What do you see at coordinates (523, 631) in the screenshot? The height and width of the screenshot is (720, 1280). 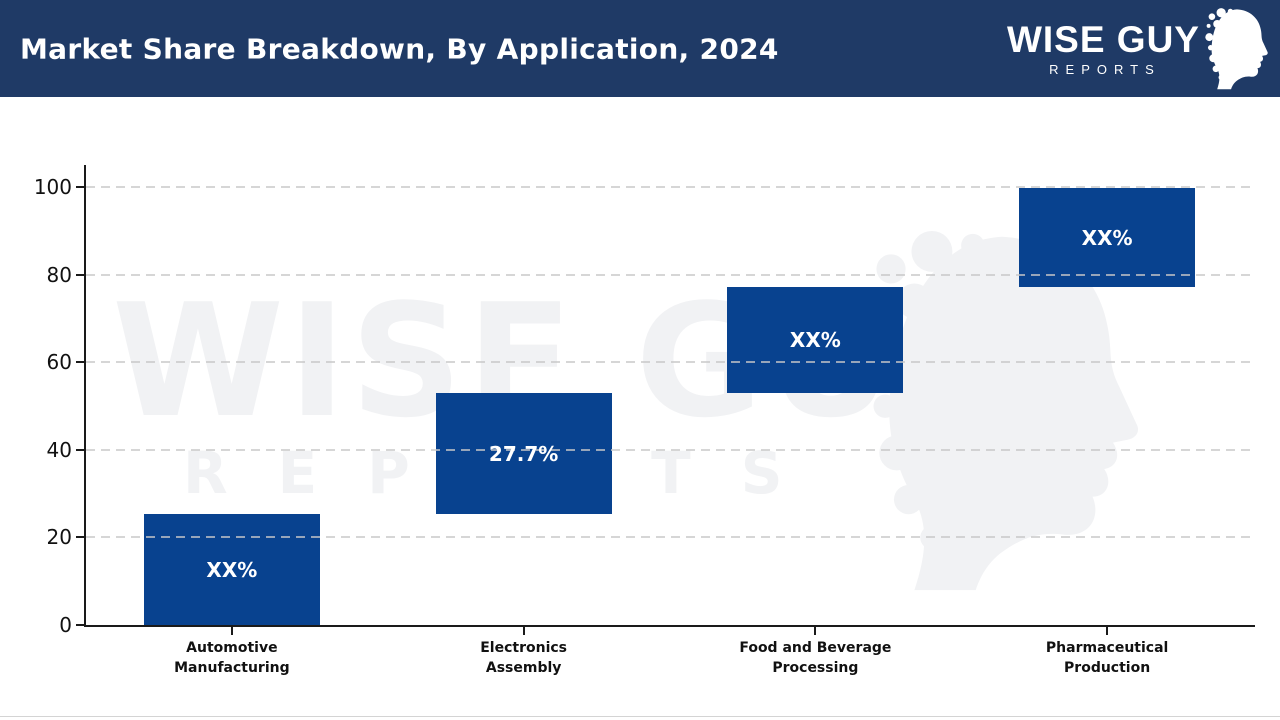 I see `x-tick-electronics-assembly` at bounding box center [523, 631].